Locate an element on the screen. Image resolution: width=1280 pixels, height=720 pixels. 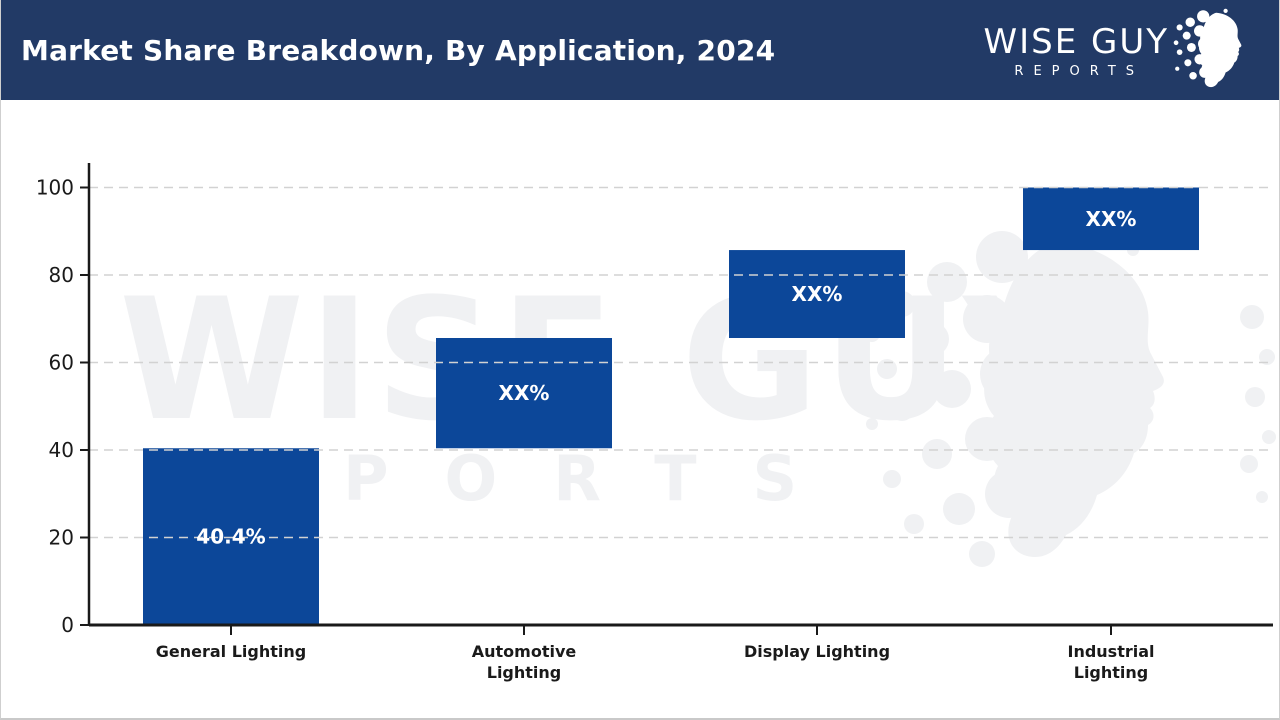
brand-logo: WISE GUY REPORTS is located at coordinates (1126, 51).